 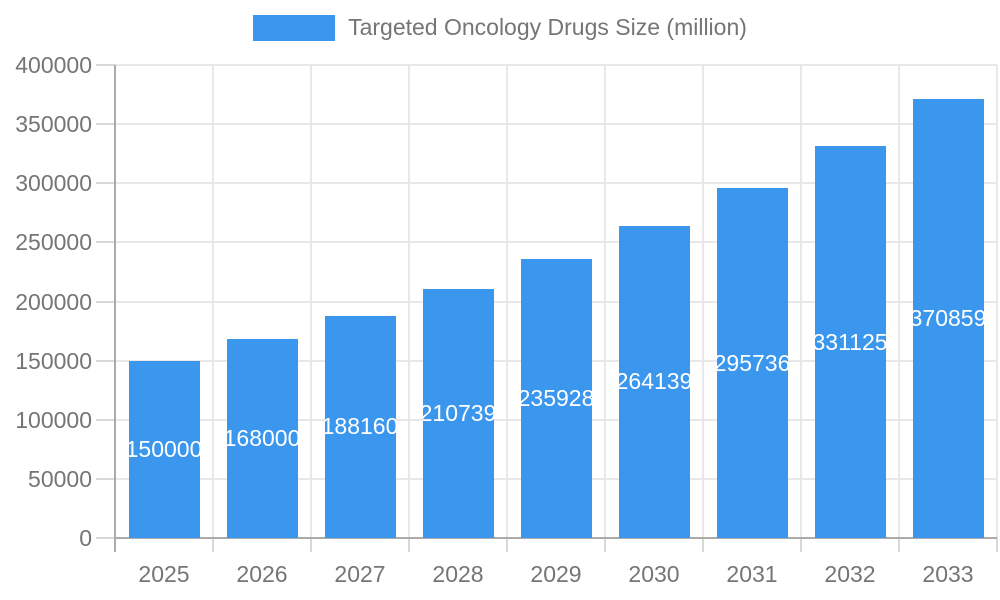 I want to click on bar: 168000, so click(x=262, y=438).